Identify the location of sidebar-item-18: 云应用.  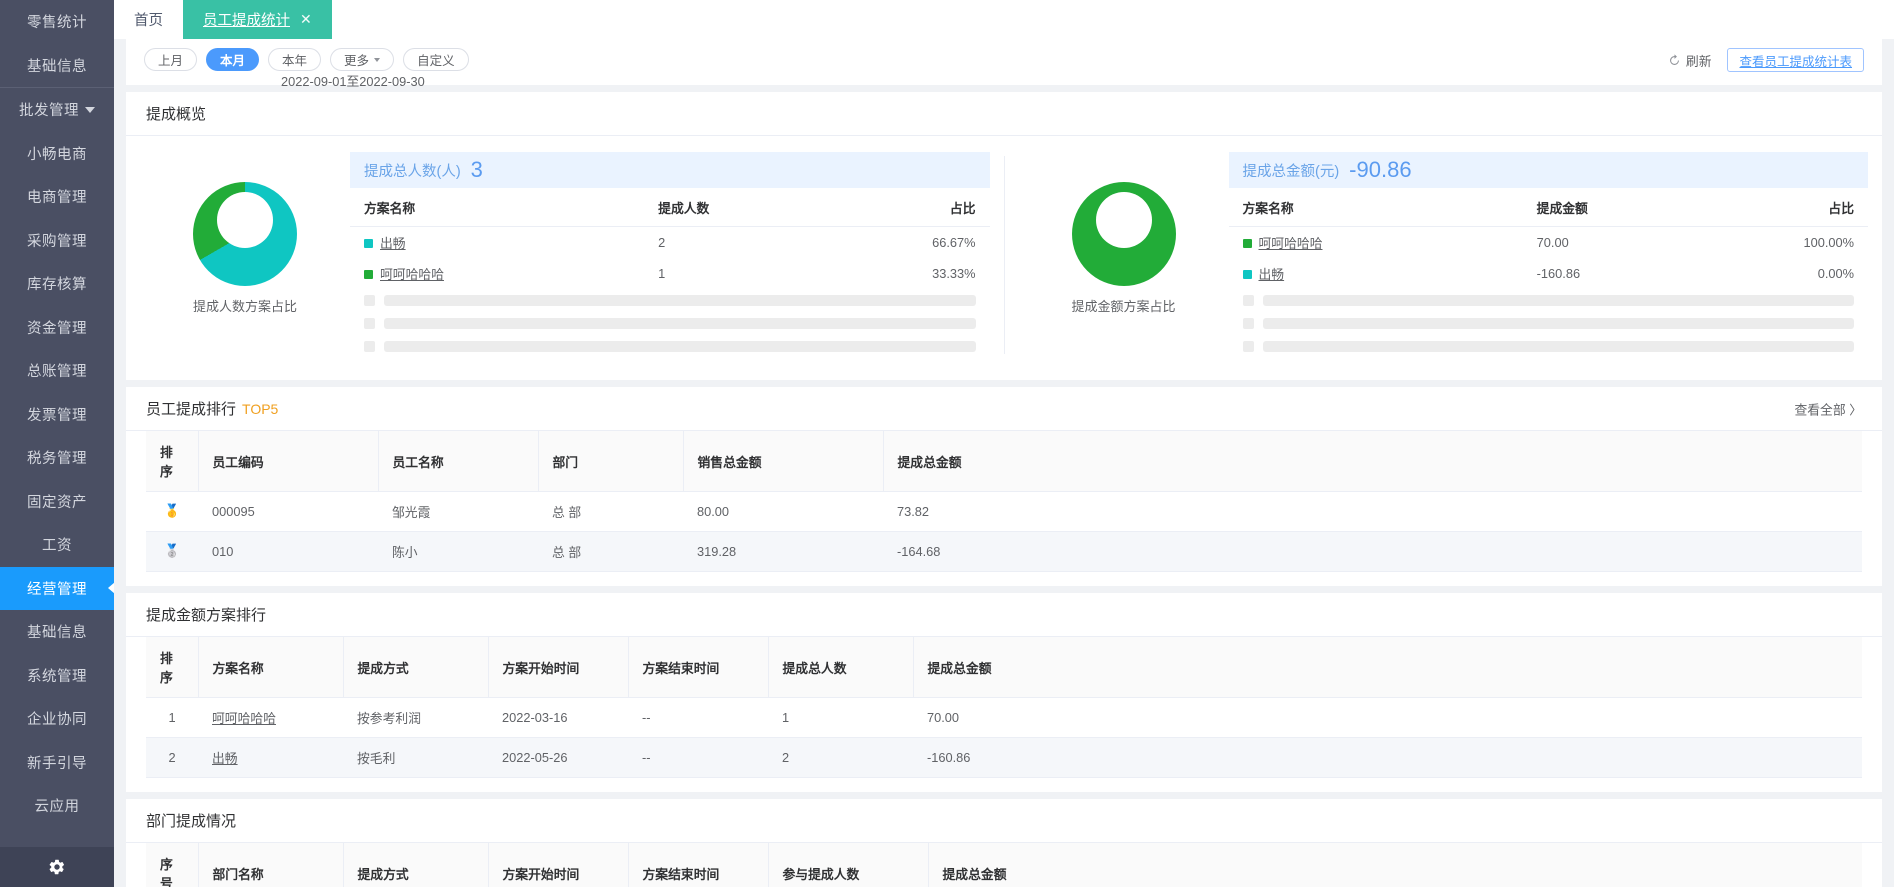
(57, 806).